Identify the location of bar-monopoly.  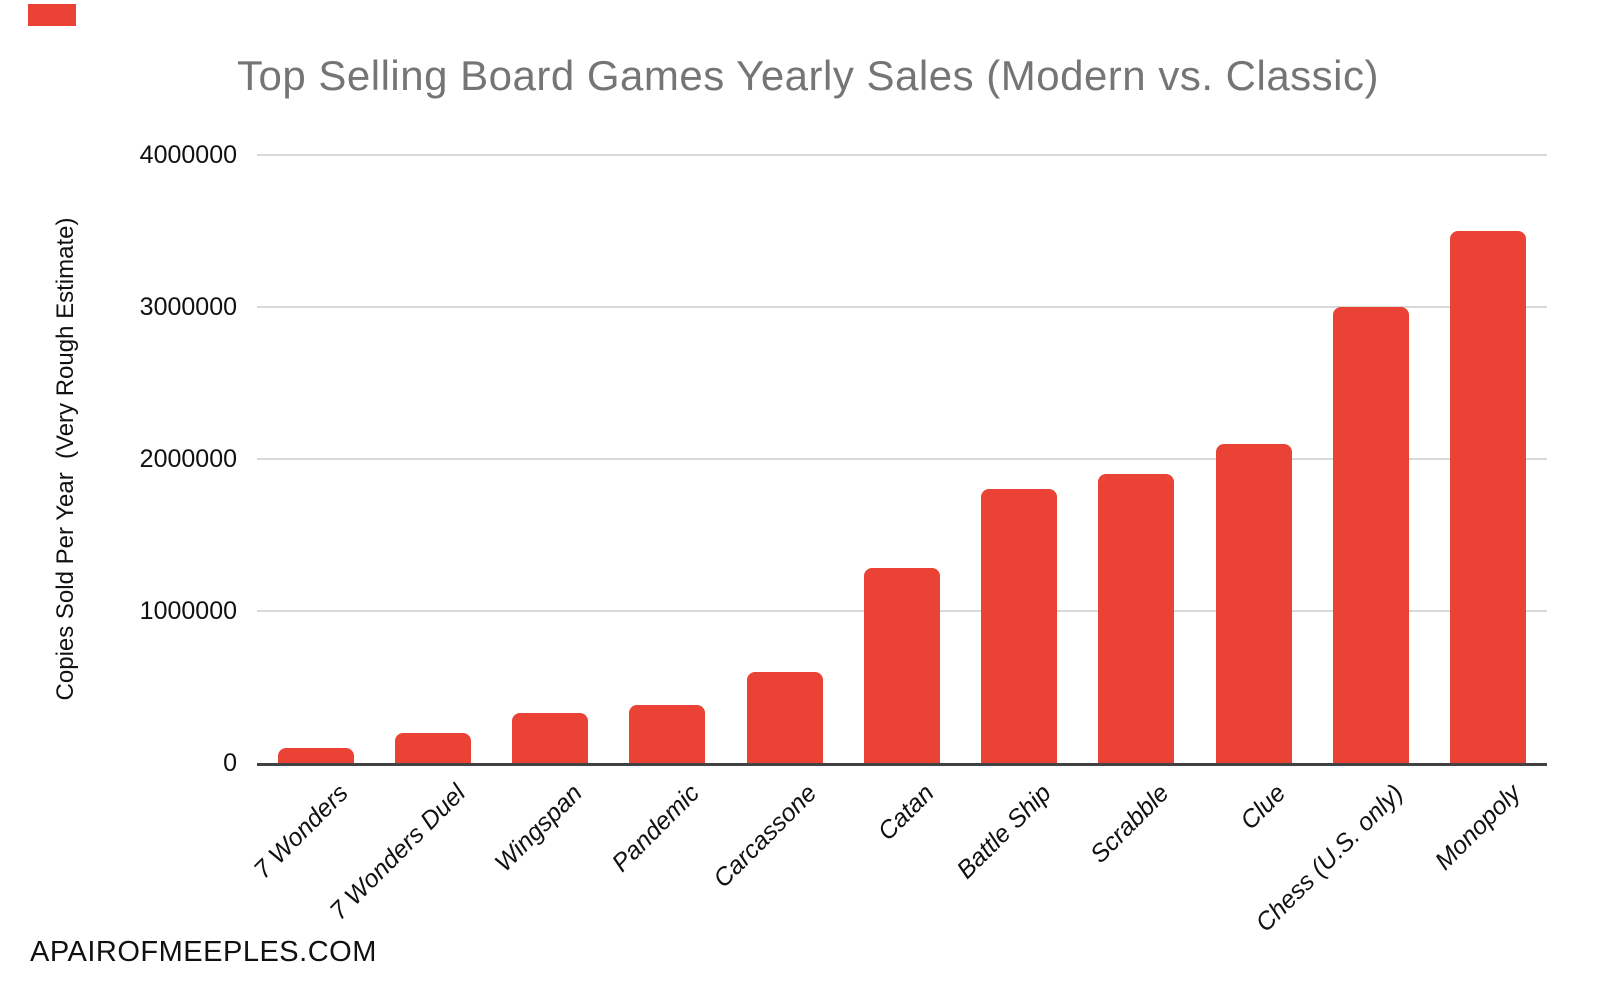
(1488, 497).